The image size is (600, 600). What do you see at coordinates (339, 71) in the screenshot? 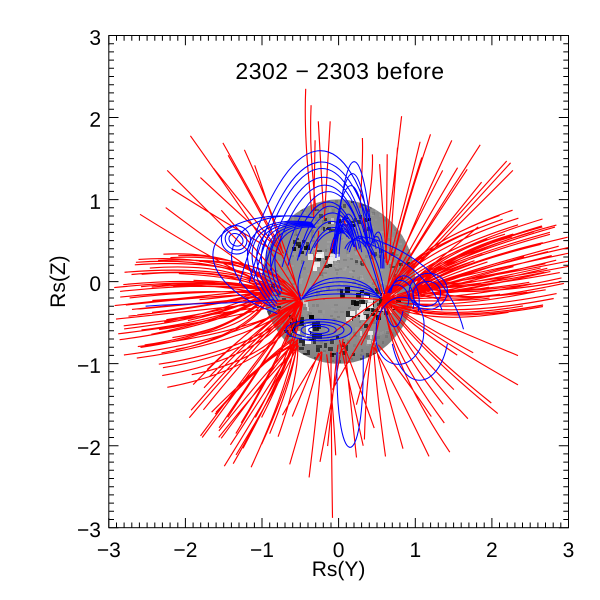
I see `svg-text: 2302 − 2303 before` at bounding box center [339, 71].